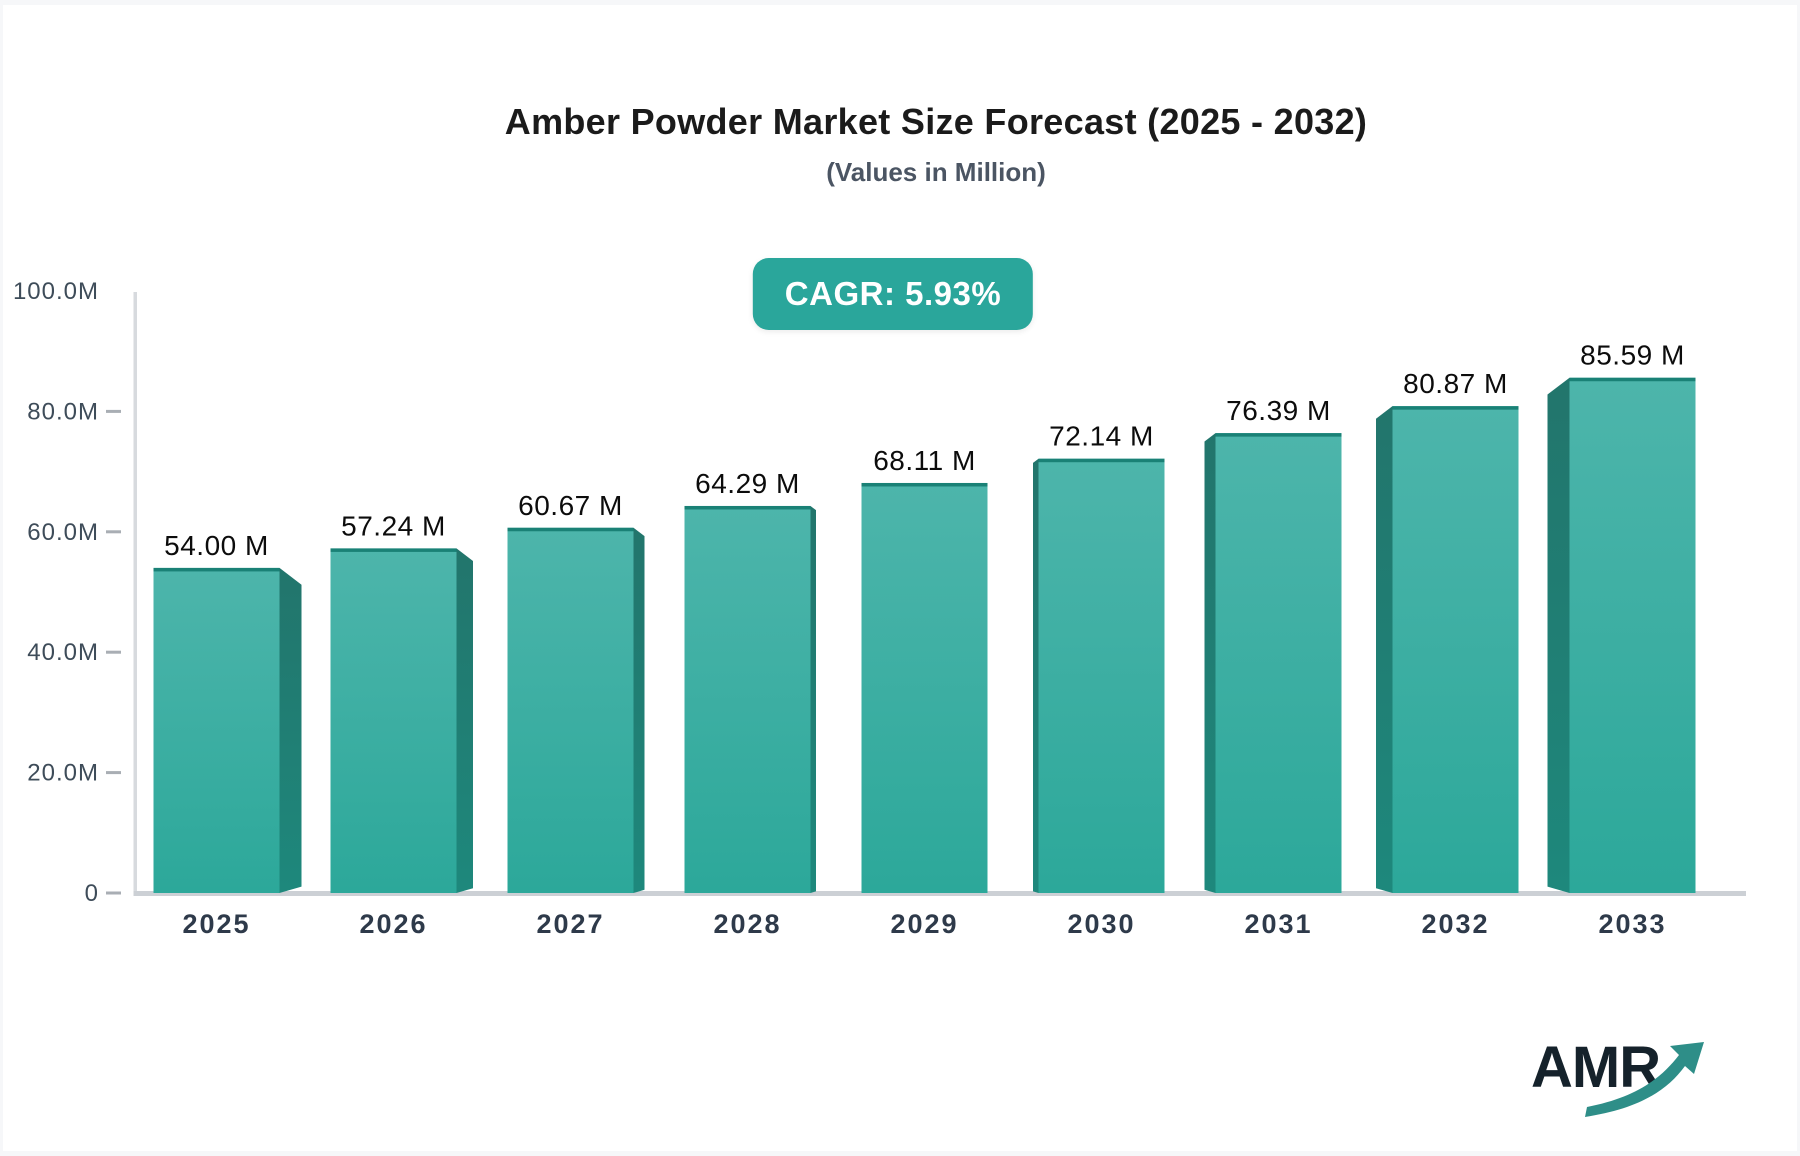  I want to click on cagr-badge: CAGR: 5.93%, so click(893, 294).